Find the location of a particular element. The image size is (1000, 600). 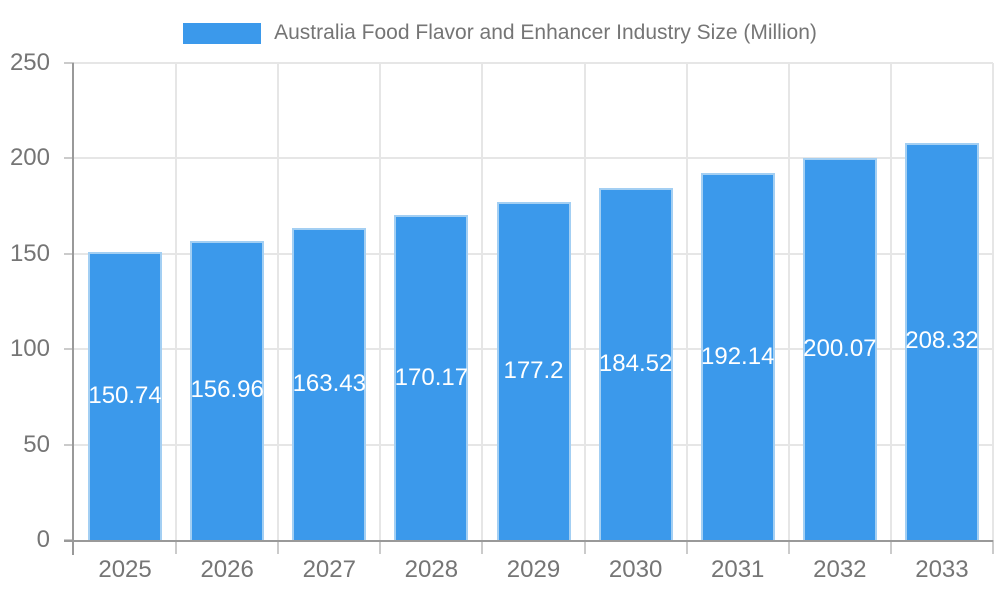

y-axis-tick-label: 0 is located at coordinates (43, 539).